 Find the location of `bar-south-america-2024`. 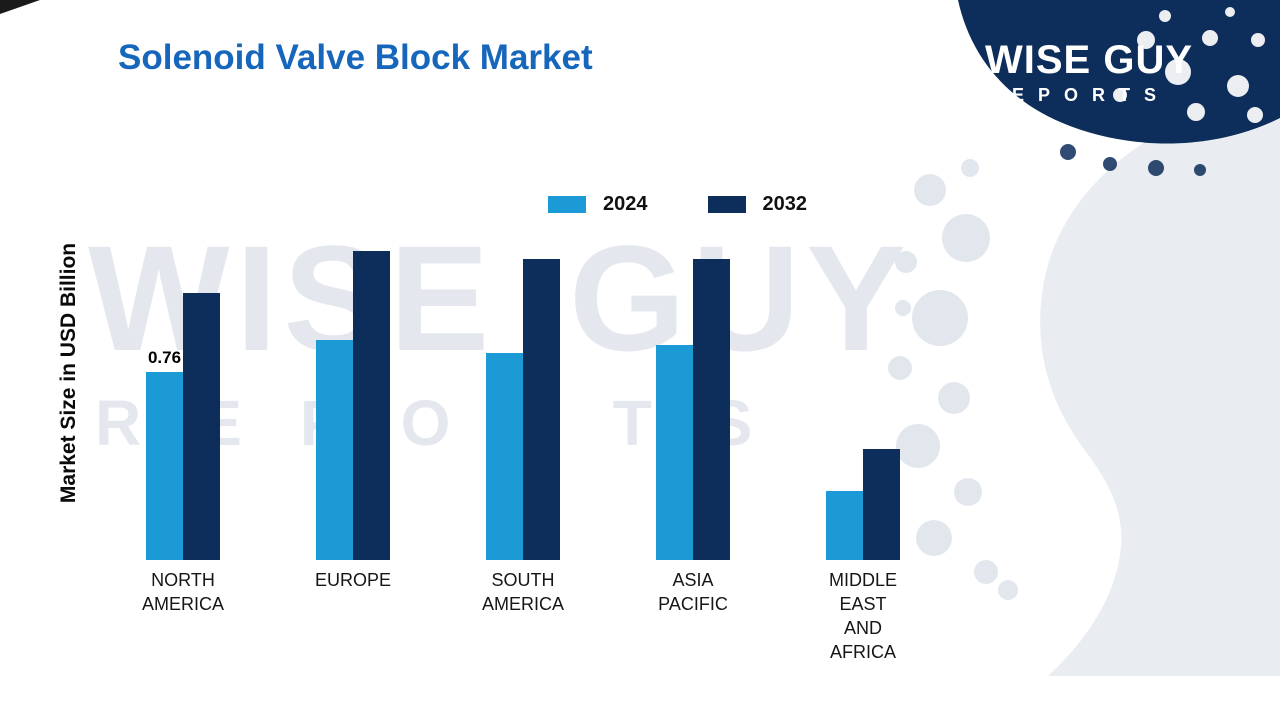

bar-south-america-2024 is located at coordinates (504, 456).